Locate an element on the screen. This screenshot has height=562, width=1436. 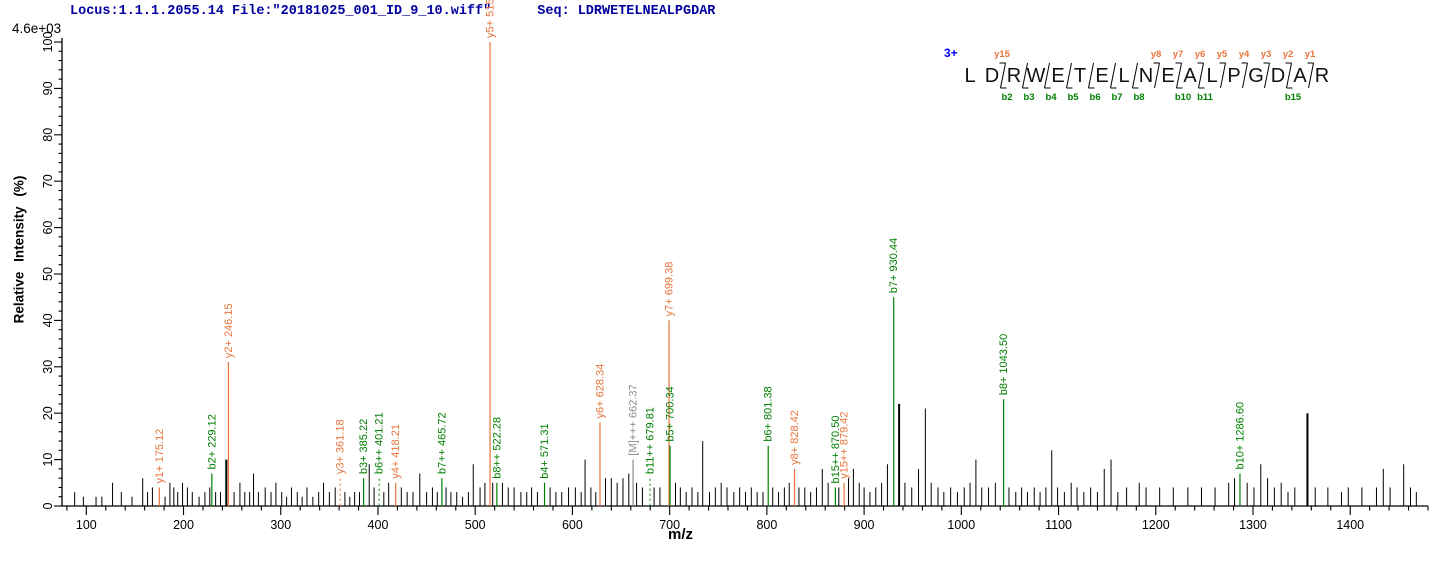
peak-label: y5+ 515.26 is located at coordinates (491, 19).